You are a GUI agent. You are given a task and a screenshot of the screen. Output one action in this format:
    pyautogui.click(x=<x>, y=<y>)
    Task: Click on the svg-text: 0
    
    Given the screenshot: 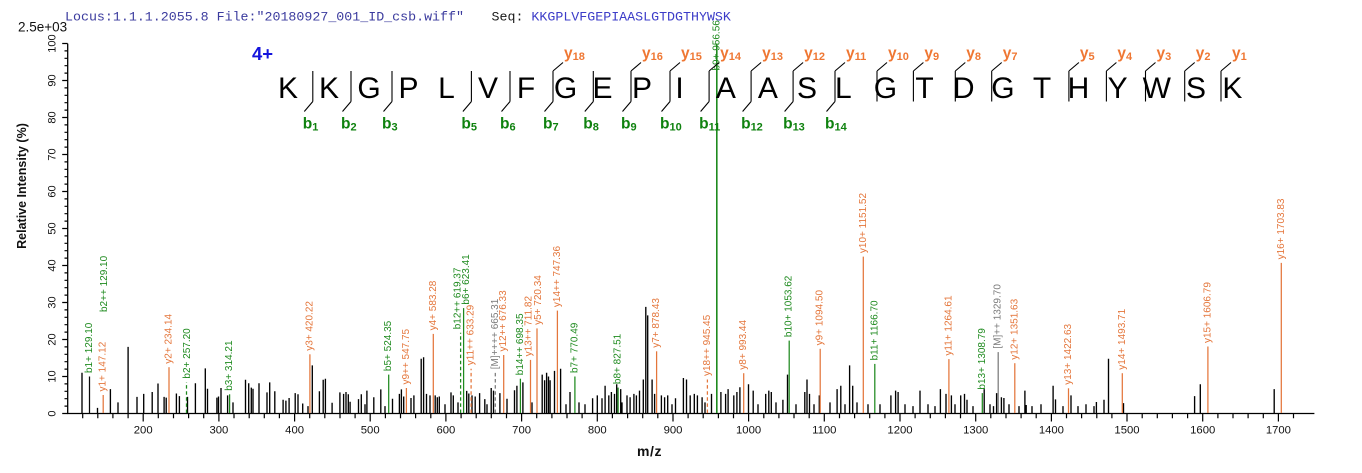 What is the action you would take?
    pyautogui.click(x=53, y=413)
    